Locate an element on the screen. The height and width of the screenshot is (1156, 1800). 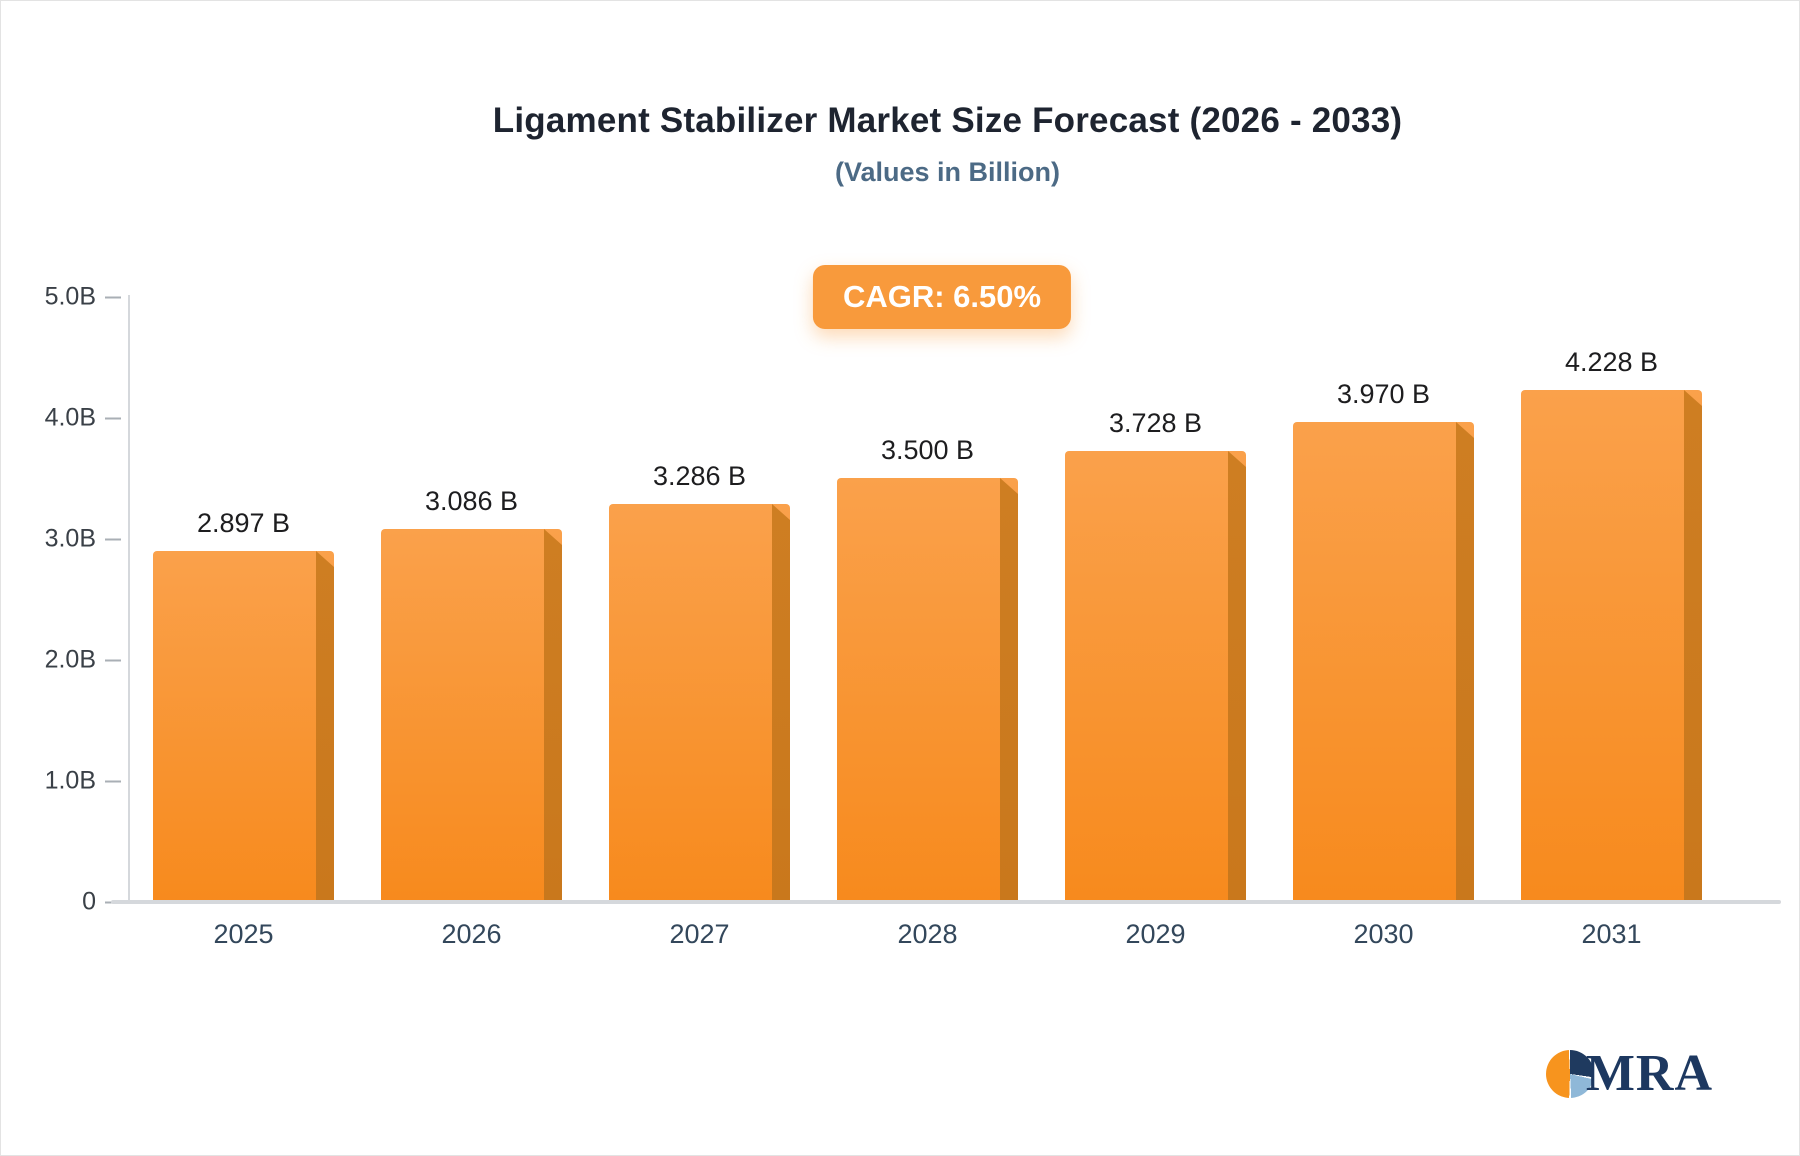
y-axis: 5.0B 4.0B 3.0B 2.0B 1.0B 0 is located at coordinates (61, 599).